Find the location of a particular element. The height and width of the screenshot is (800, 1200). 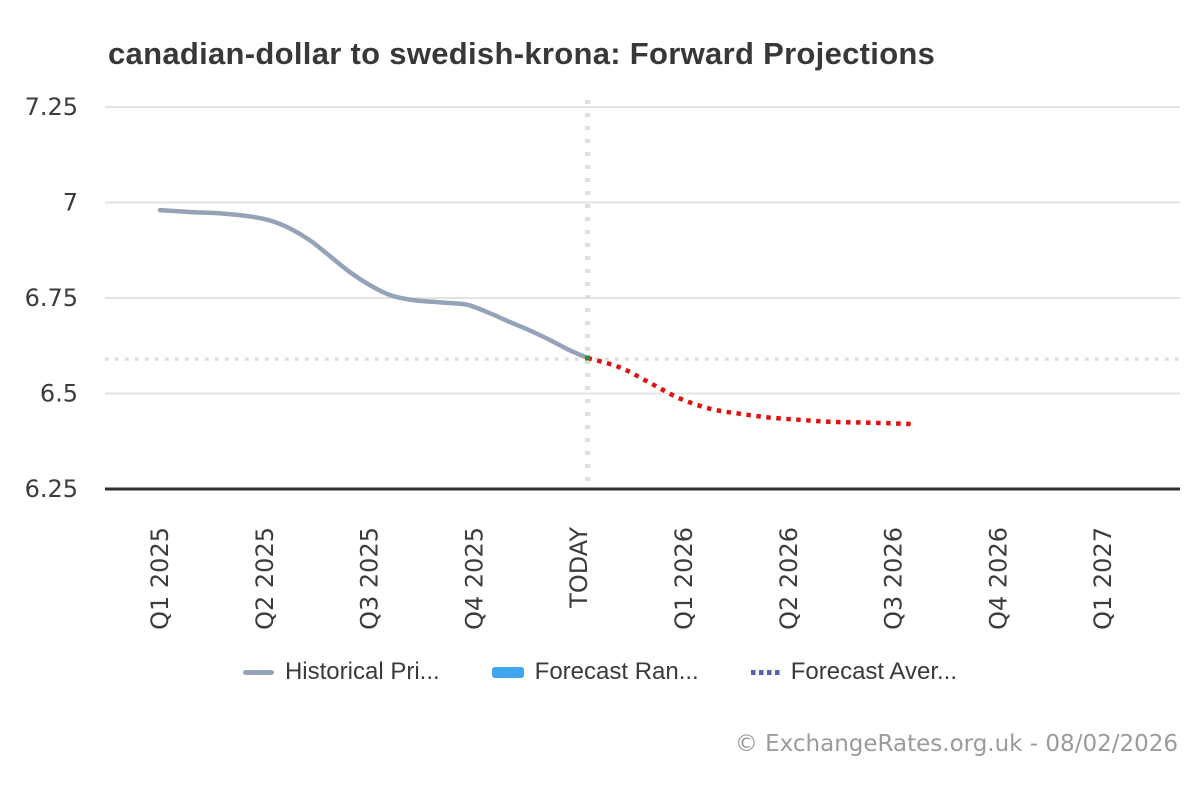

y-axis-label: 6.5 is located at coordinates (59, 394).